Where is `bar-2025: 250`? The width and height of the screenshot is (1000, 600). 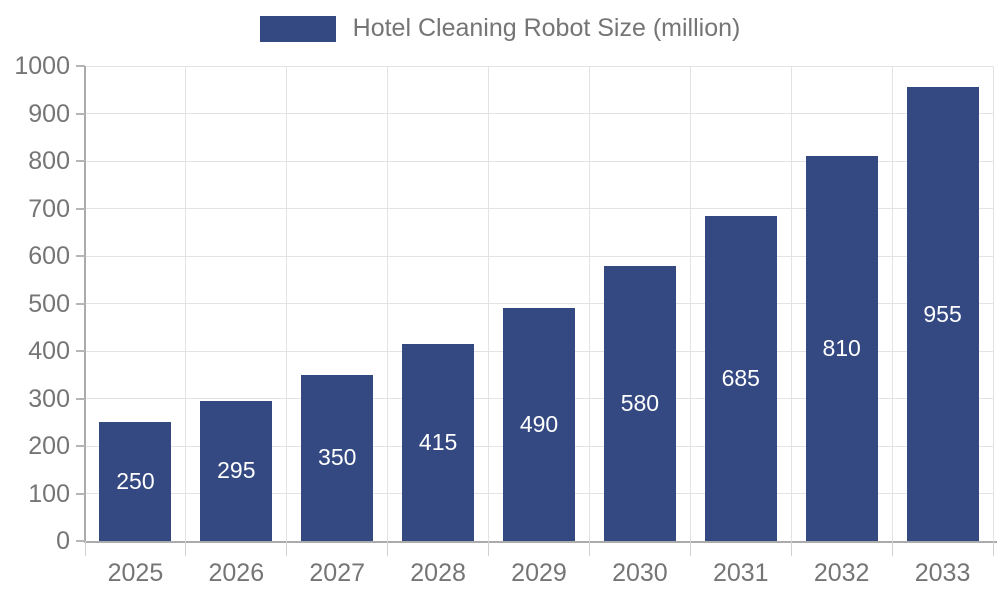
bar-2025: 250 is located at coordinates (135, 481).